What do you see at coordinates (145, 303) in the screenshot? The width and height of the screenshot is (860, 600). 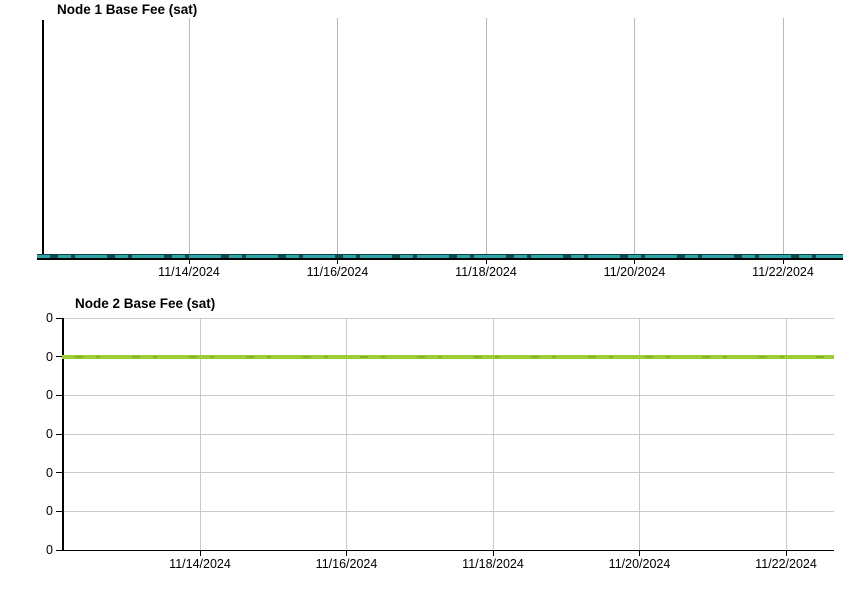 I see `node2-chart-title: Node 2 Base Fee (sat)` at bounding box center [145, 303].